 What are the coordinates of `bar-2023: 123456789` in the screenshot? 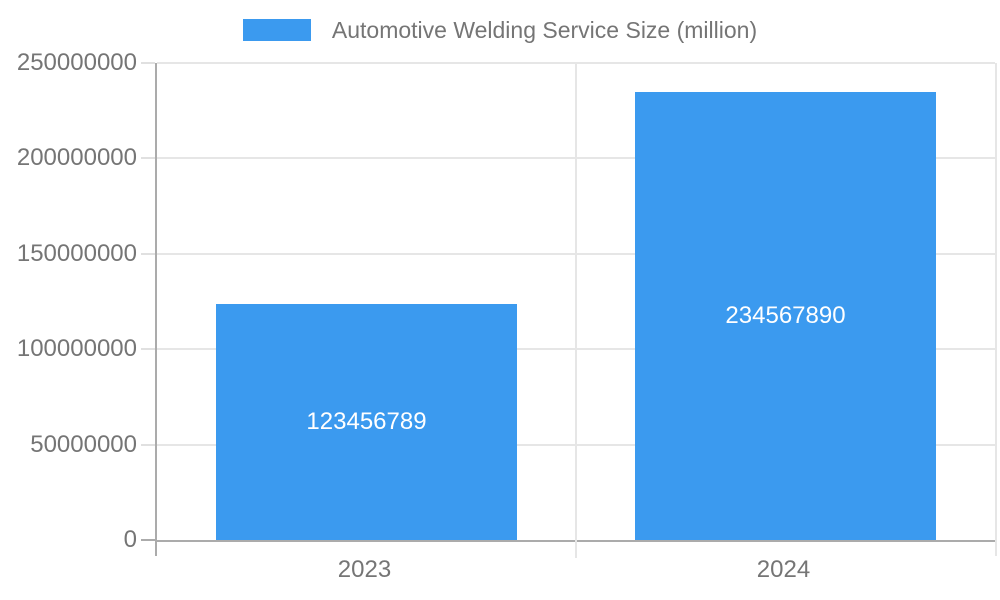 It's located at (366, 422).